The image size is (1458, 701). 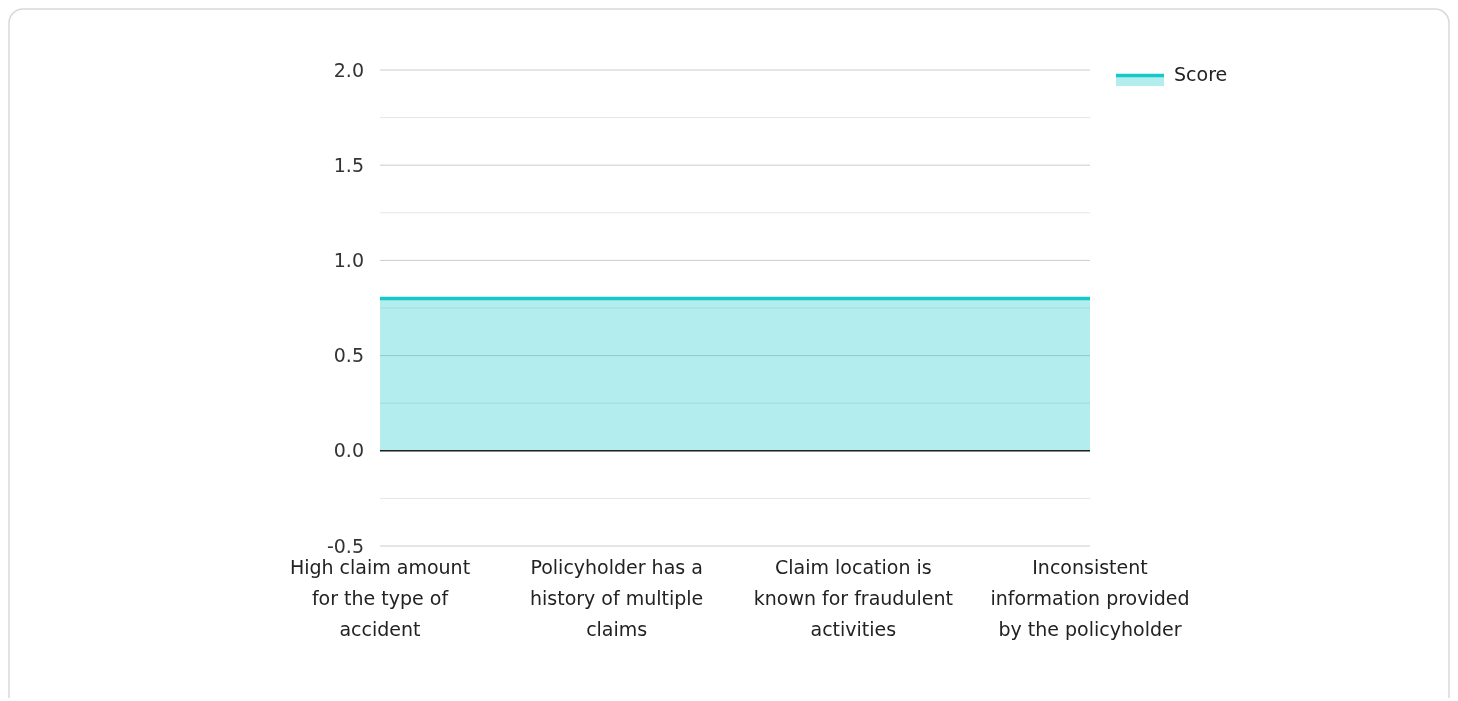 What do you see at coordinates (348, 450) in the screenshot?
I see `y-tick-label: 0.0` at bounding box center [348, 450].